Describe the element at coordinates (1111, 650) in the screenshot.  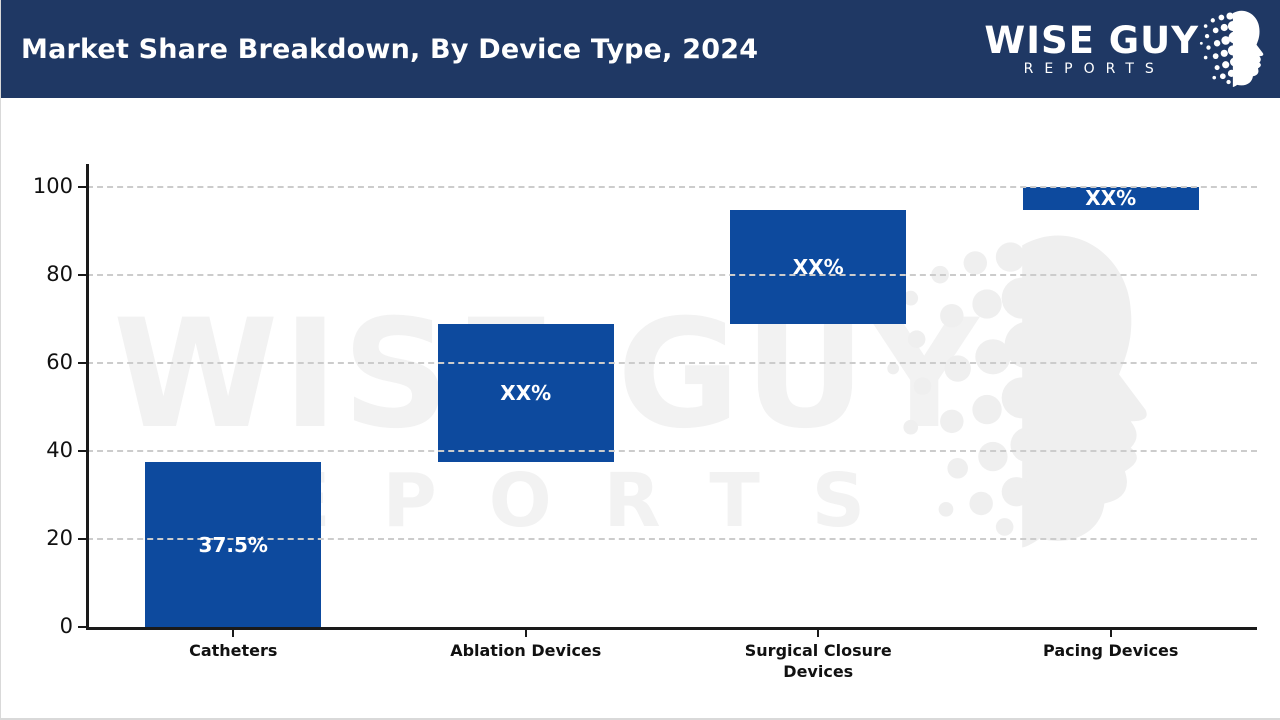
I see `x-category-label: Pacing Devices` at that location.